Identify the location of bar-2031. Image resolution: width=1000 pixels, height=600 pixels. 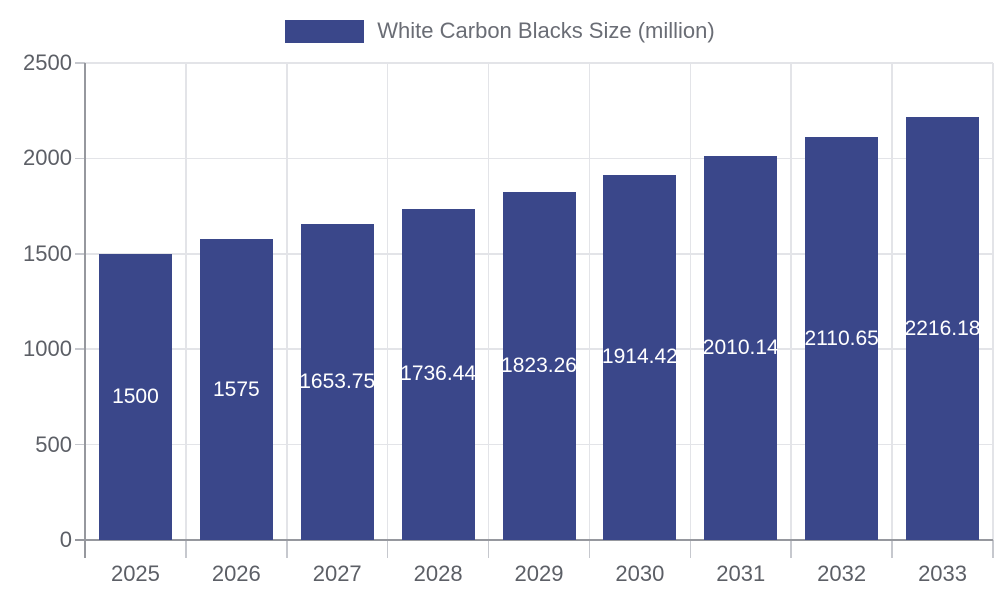
(741, 348).